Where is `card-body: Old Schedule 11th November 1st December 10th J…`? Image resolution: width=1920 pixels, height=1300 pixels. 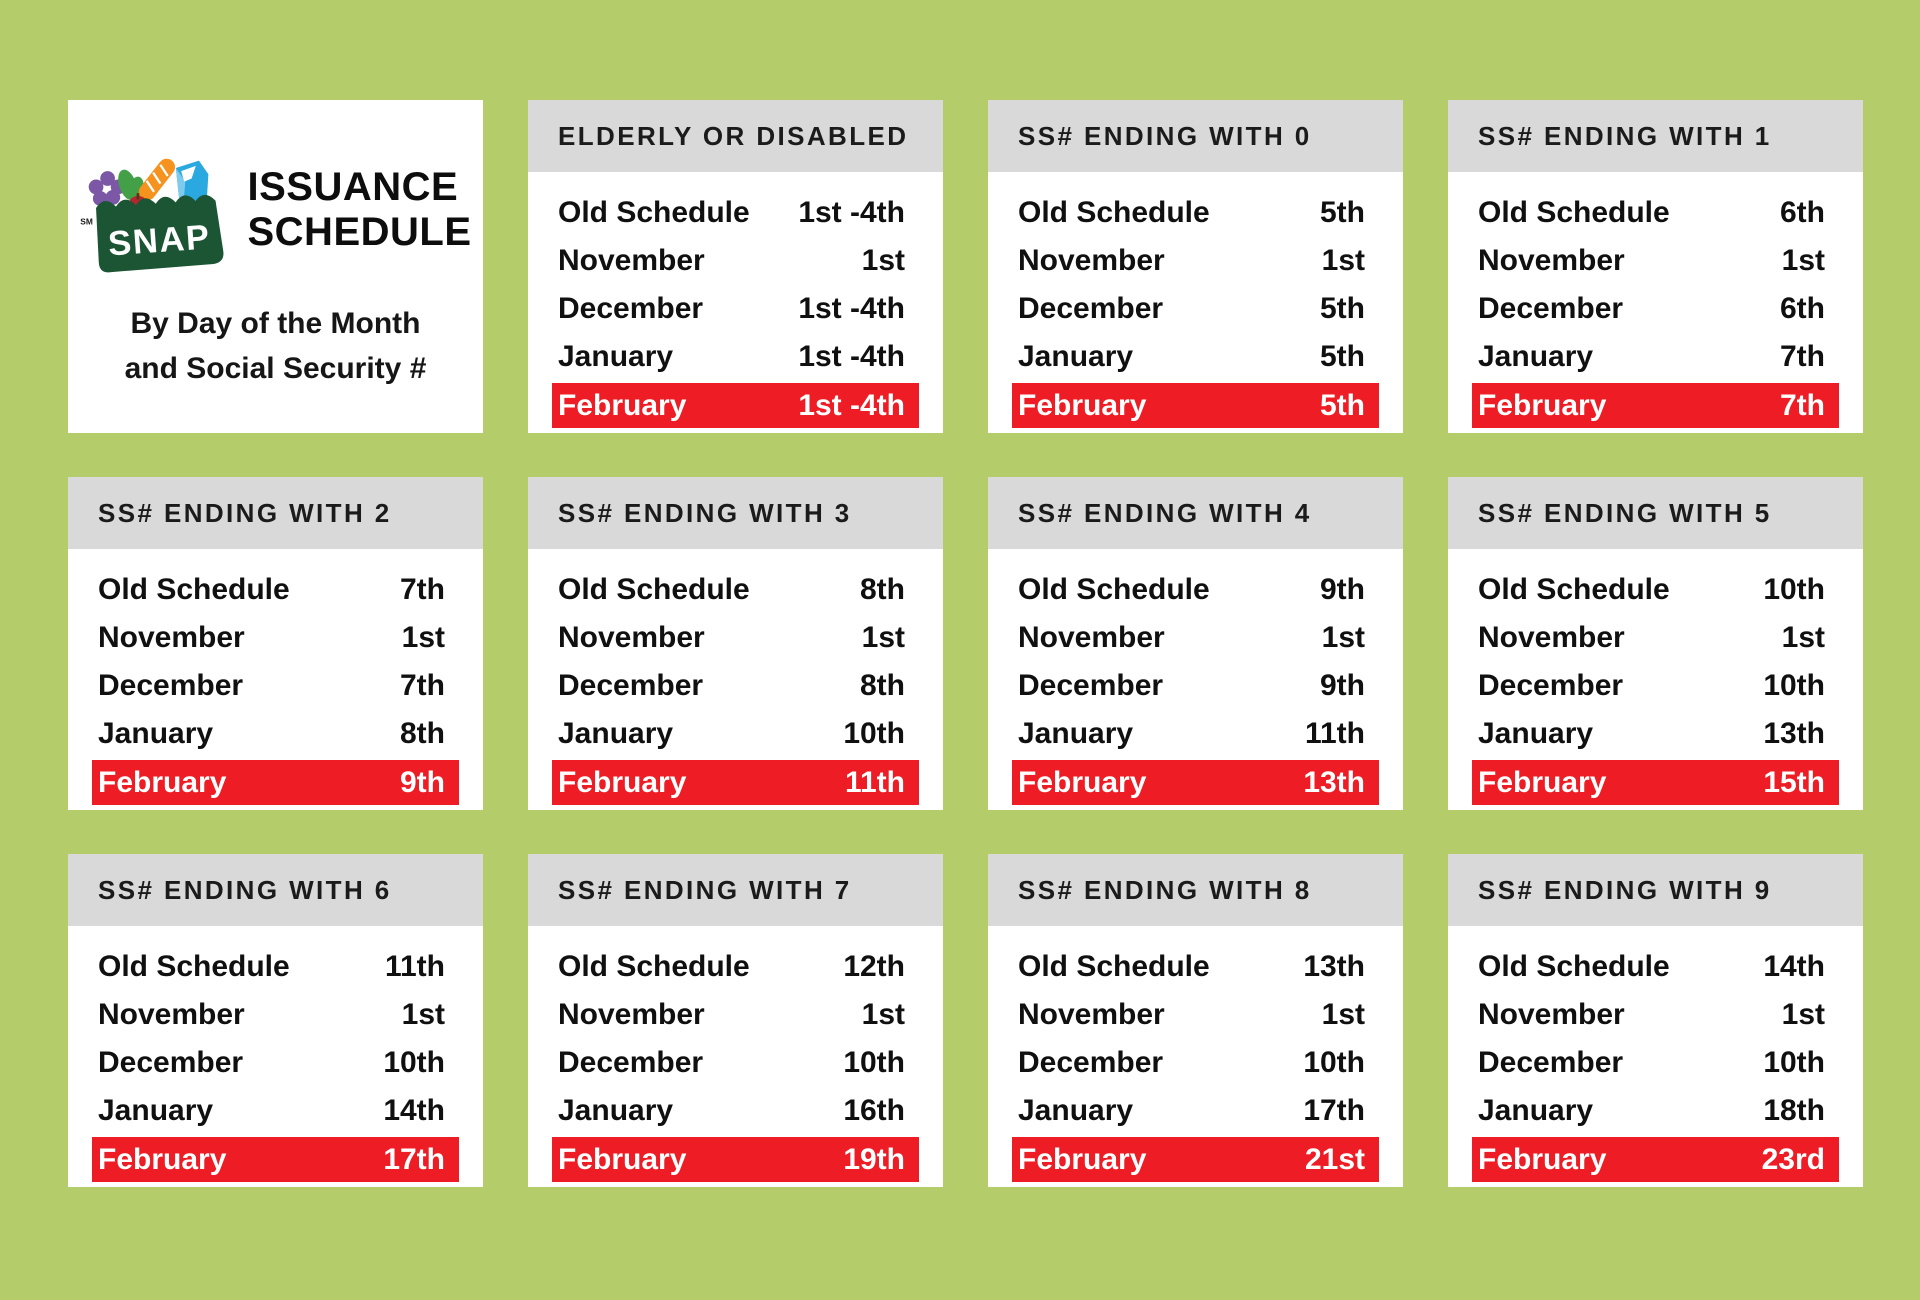
card-body: Old Schedule 11th November 1st December 10th J… is located at coordinates (275, 1054).